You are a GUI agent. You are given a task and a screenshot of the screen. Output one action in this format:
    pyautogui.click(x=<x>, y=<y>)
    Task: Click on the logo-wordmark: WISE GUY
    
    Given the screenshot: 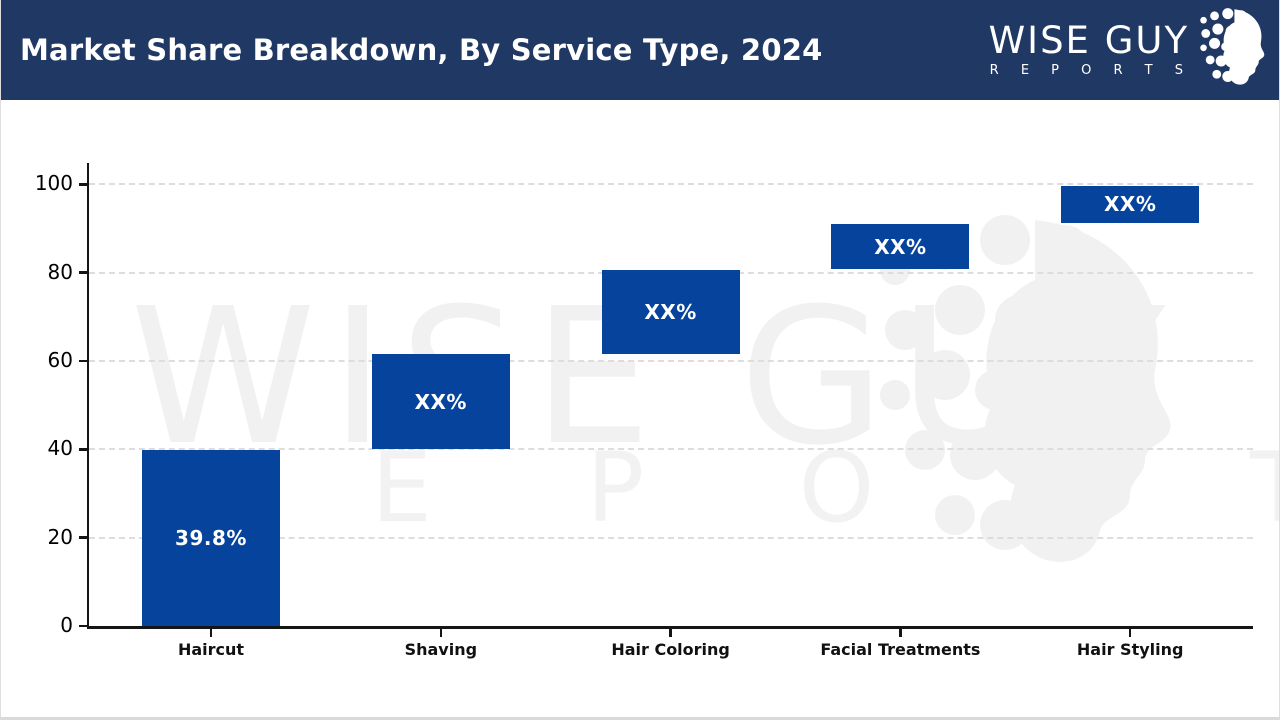 What is the action you would take?
    pyautogui.click(x=1089, y=40)
    